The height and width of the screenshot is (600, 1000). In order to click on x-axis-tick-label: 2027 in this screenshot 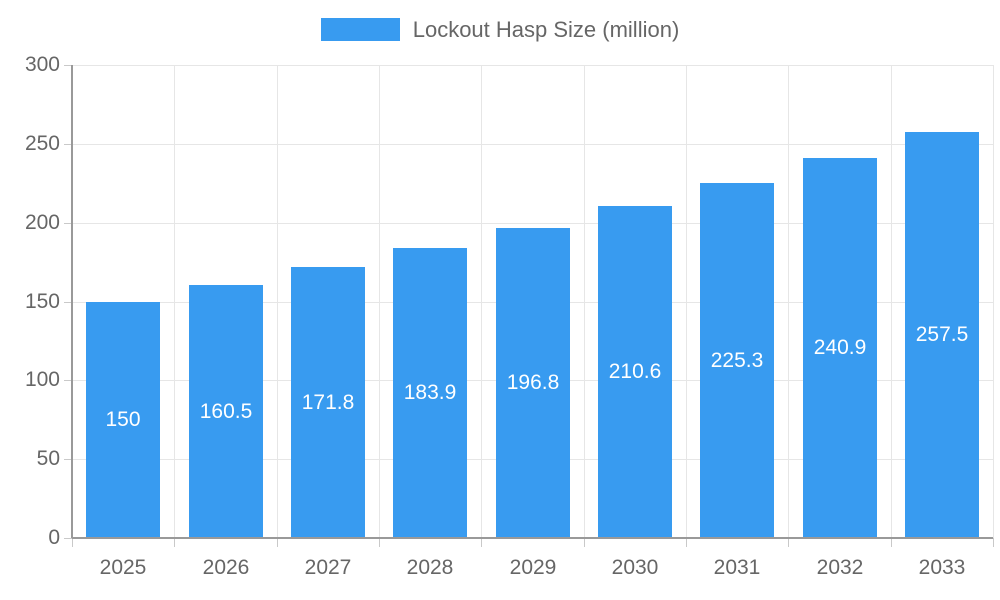, I will do `click(328, 567)`.